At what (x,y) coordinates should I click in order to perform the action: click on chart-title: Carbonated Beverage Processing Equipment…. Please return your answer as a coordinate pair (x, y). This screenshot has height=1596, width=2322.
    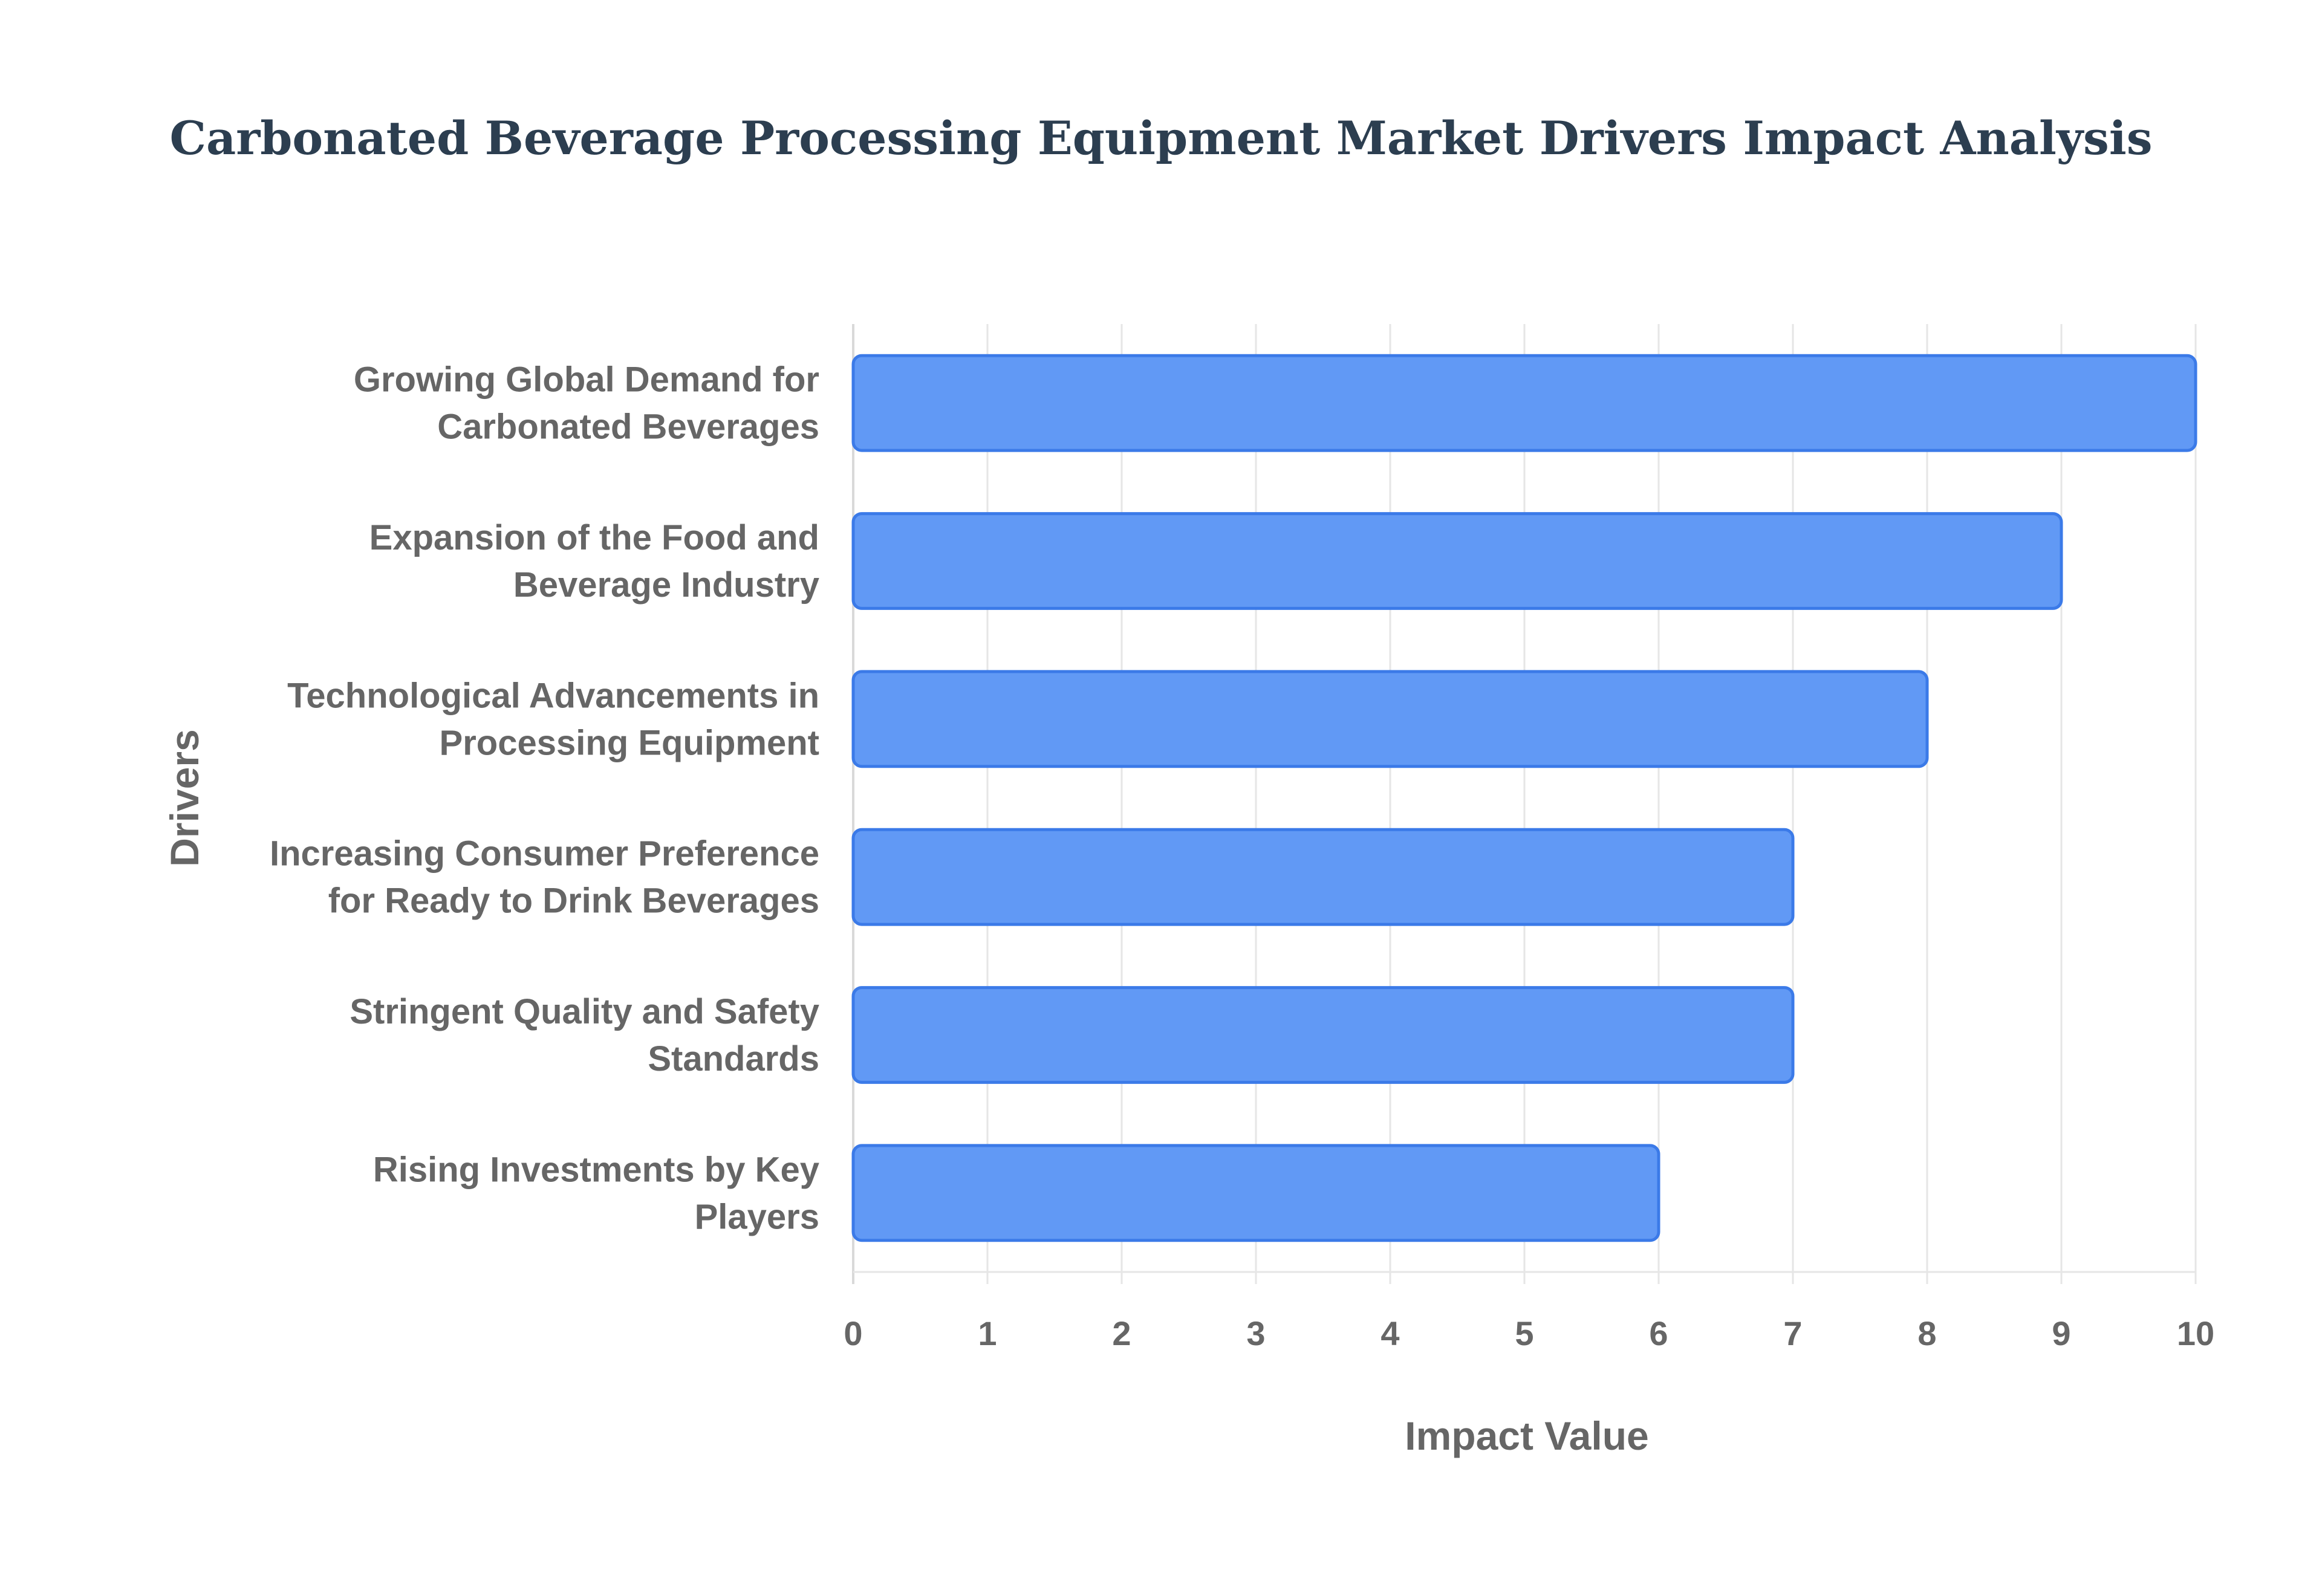
    Looking at the image, I should click on (1161, 138).